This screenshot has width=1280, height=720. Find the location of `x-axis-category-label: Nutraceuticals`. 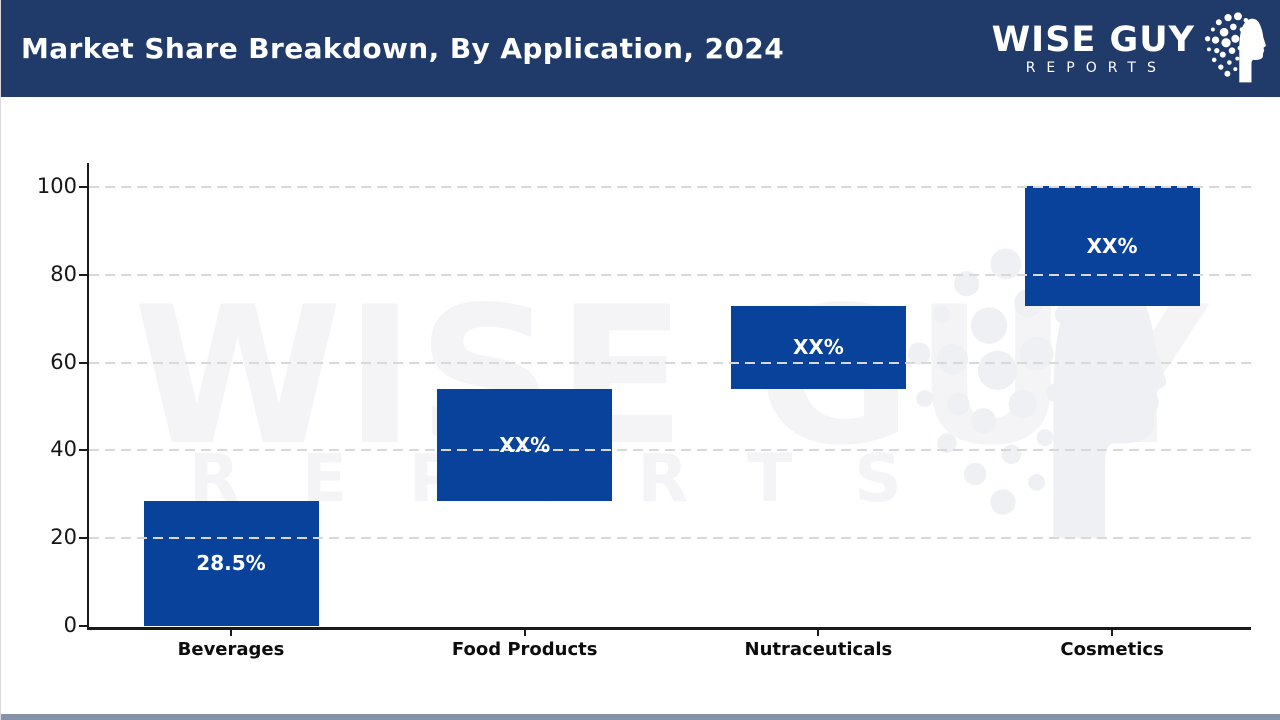

x-axis-category-label: Nutraceuticals is located at coordinates (818, 649).